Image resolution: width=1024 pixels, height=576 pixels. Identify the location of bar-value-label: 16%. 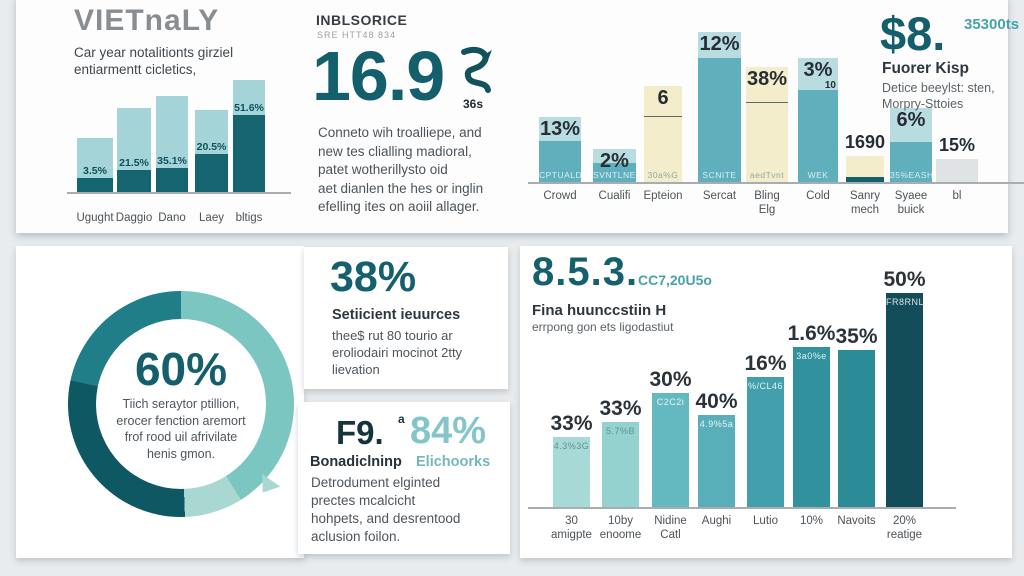
(765, 363).